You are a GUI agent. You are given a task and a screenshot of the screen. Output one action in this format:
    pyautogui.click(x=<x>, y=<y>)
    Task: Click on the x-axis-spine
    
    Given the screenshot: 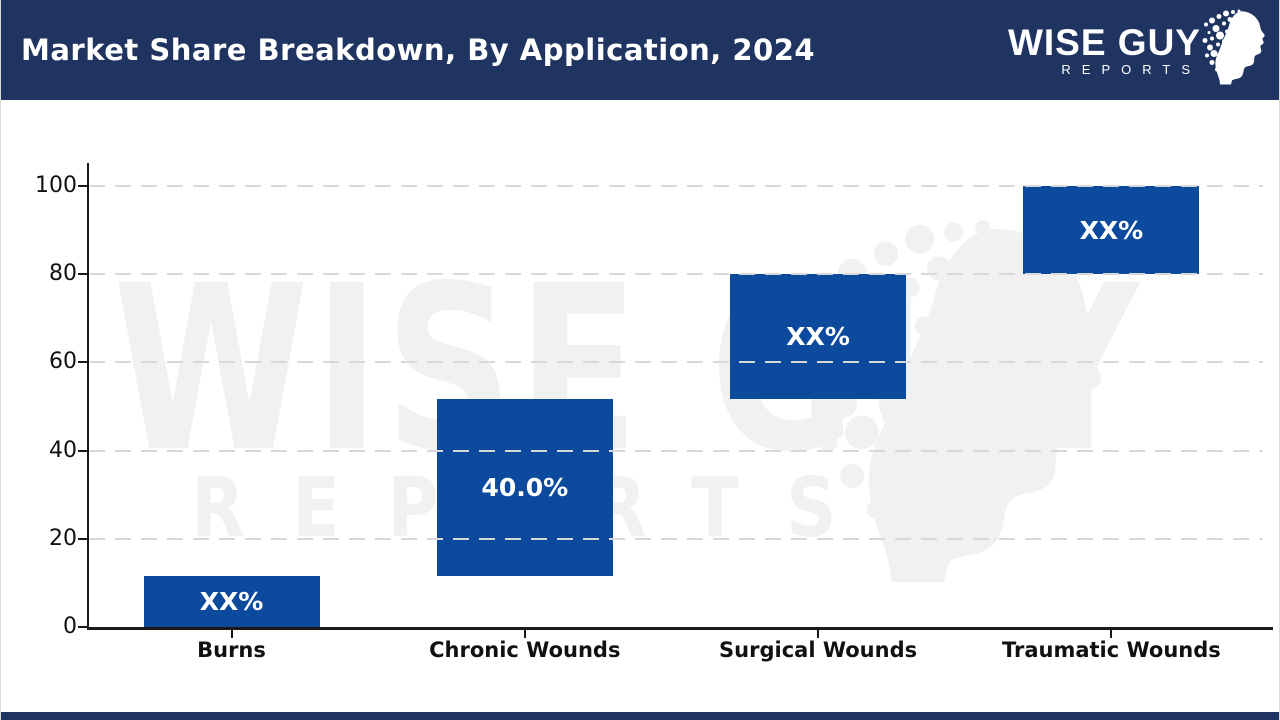 What is the action you would take?
    pyautogui.click(x=680, y=628)
    